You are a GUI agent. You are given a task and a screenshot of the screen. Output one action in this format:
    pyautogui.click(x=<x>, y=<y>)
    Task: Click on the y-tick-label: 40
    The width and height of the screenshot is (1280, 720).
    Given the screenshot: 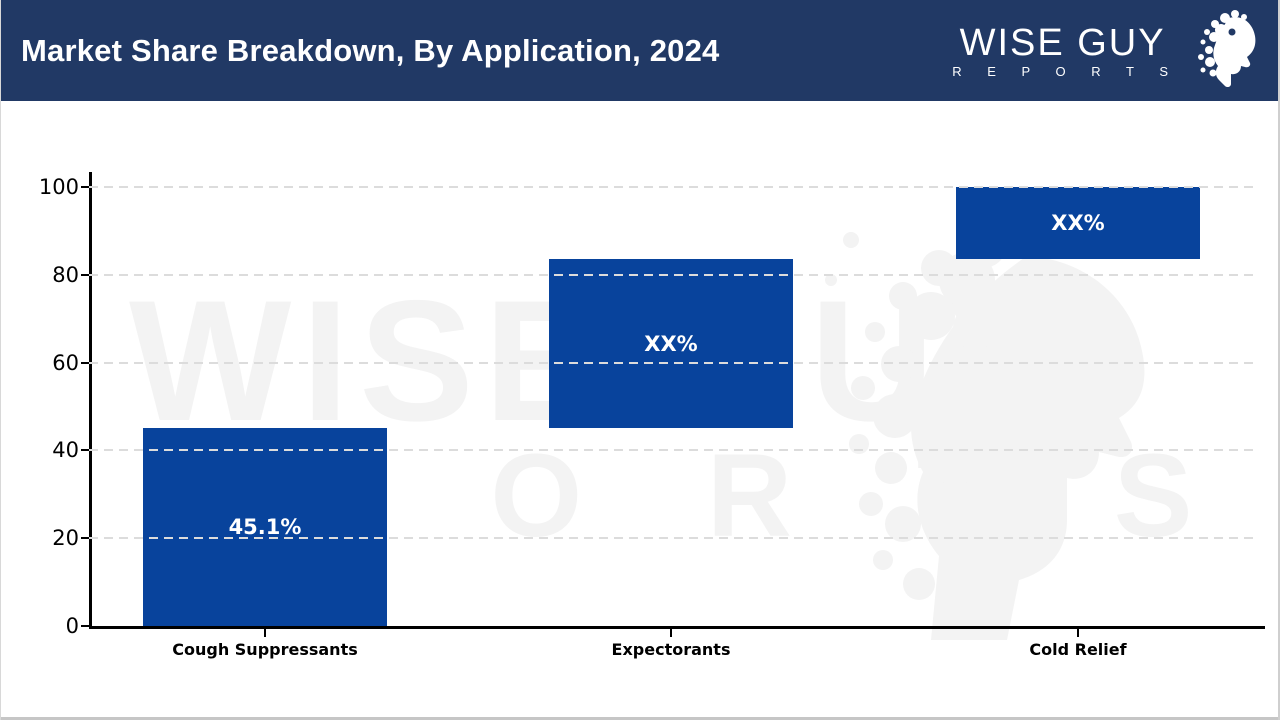 What is the action you would take?
    pyautogui.click(x=65, y=450)
    